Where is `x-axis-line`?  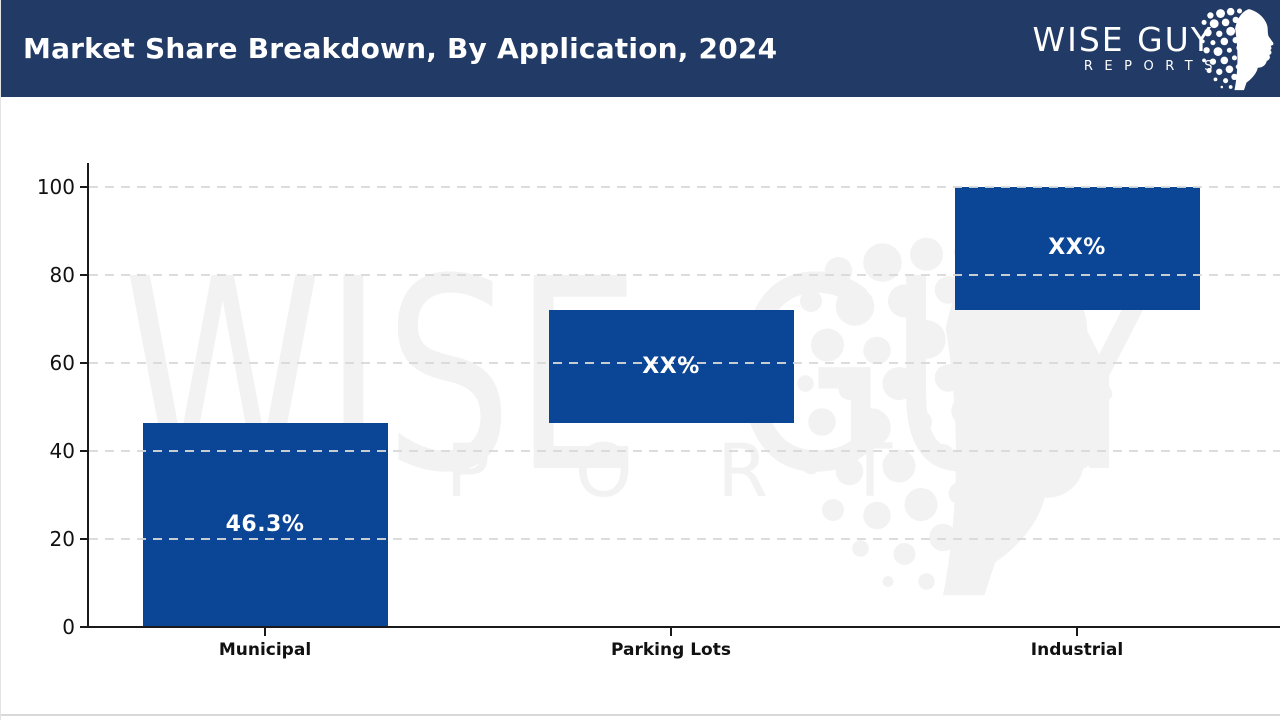 x-axis-line is located at coordinates (683, 627).